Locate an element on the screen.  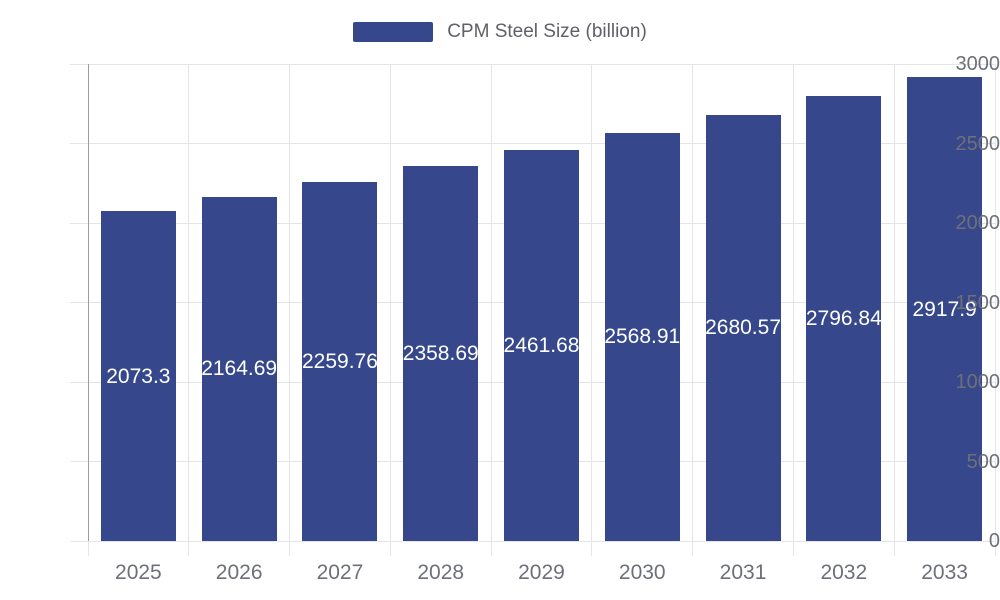
y-tick-label-0: 0 is located at coordinates (994, 541).